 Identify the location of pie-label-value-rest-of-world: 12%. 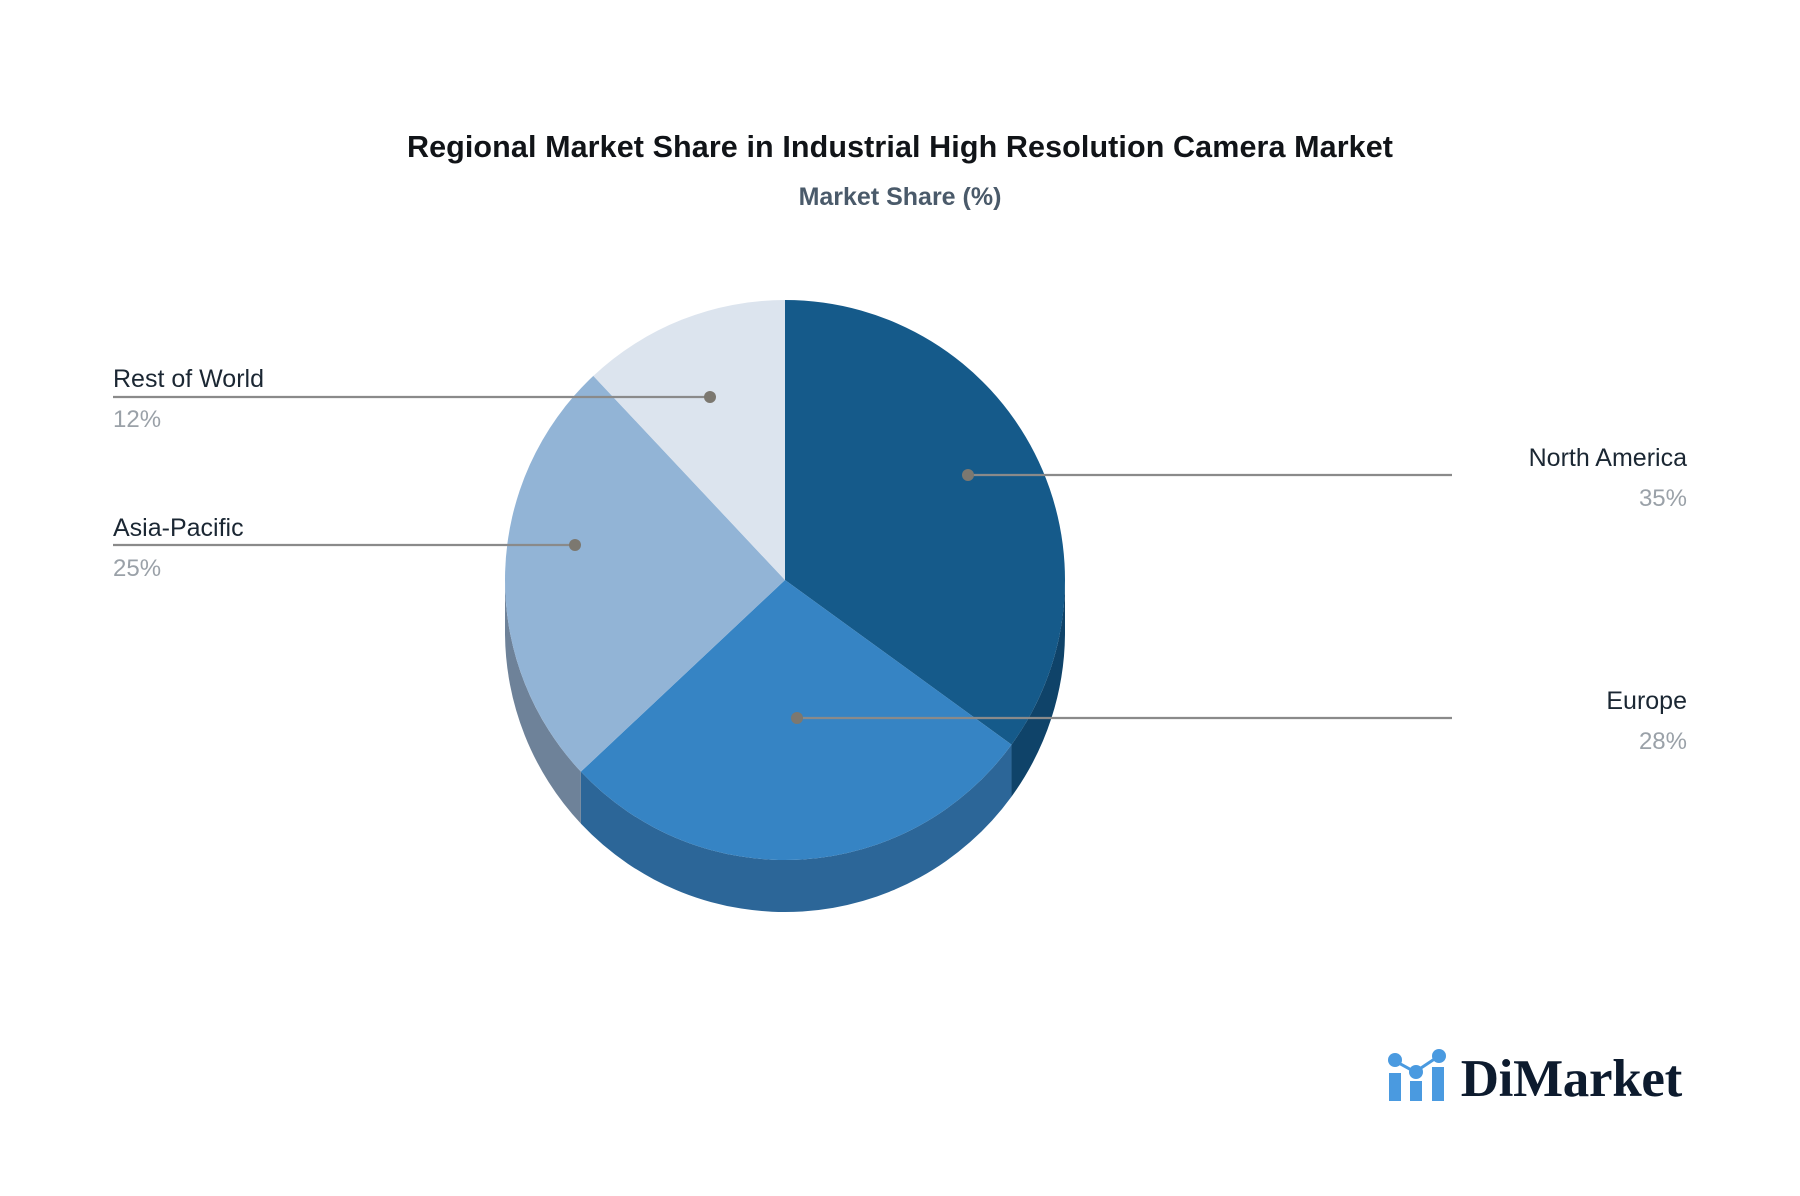
(137, 419).